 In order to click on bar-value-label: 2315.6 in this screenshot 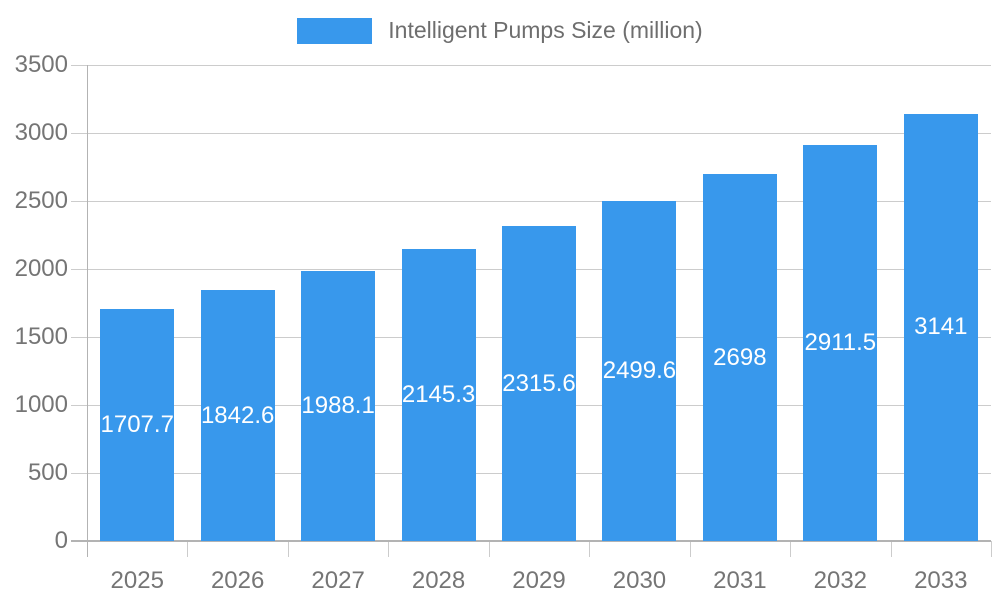, I will do `click(539, 383)`.